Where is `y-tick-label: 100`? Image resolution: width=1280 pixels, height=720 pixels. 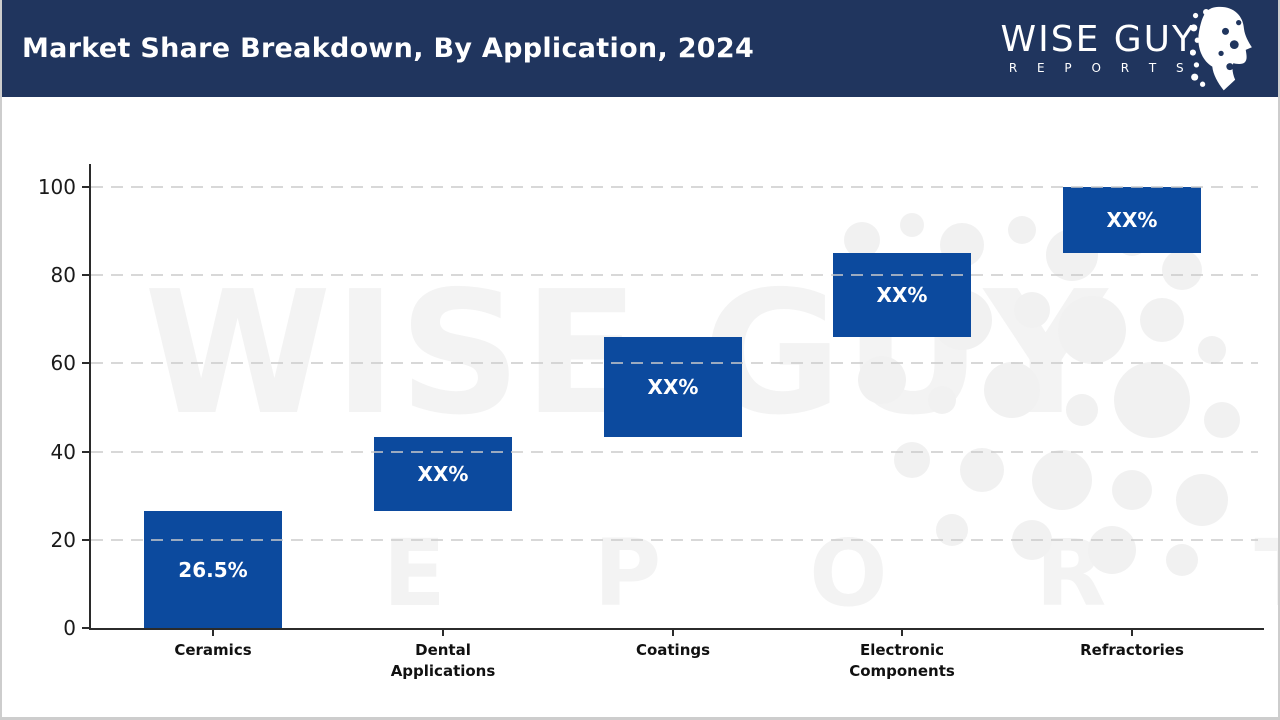
y-tick-label: 100 is located at coordinates (56, 187).